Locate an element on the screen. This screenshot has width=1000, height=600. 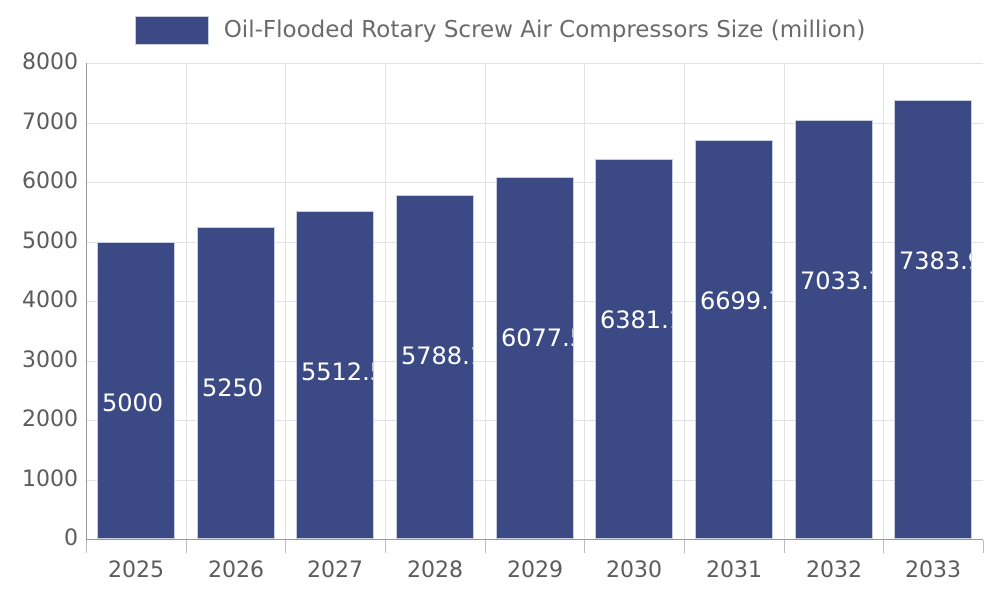
bar-value-label: 7383.9 is located at coordinates (935, 260).